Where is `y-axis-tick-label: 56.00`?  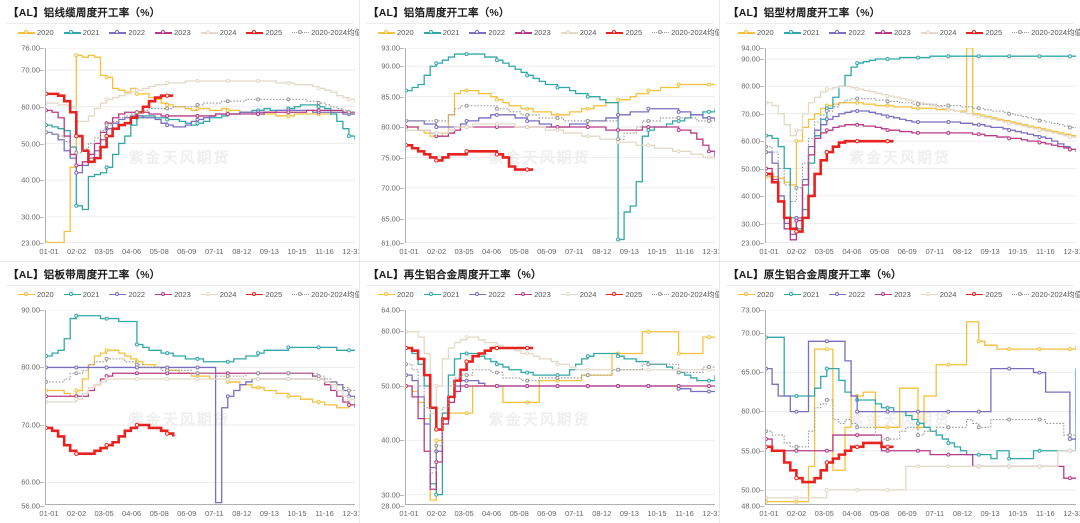 y-axis-tick-label: 56.00 is located at coordinates (30, 505).